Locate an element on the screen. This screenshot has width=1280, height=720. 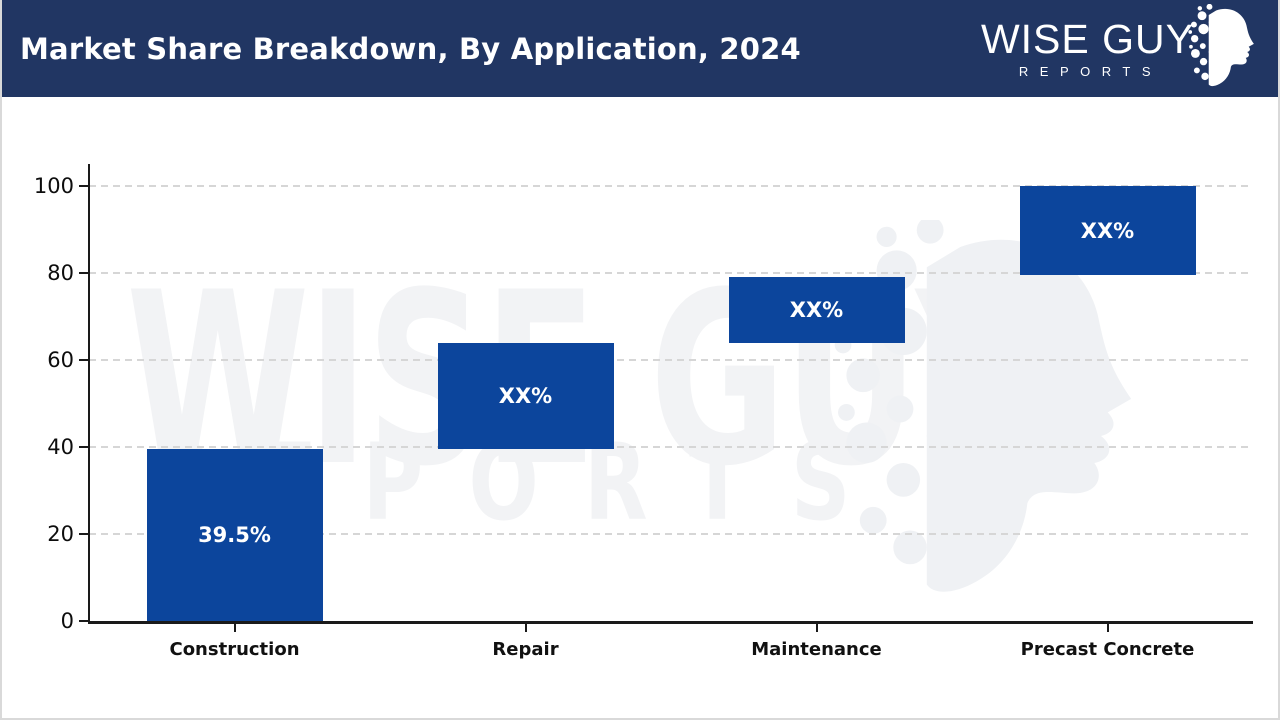
bar-value-label: 39.5% is located at coordinates (234, 535).